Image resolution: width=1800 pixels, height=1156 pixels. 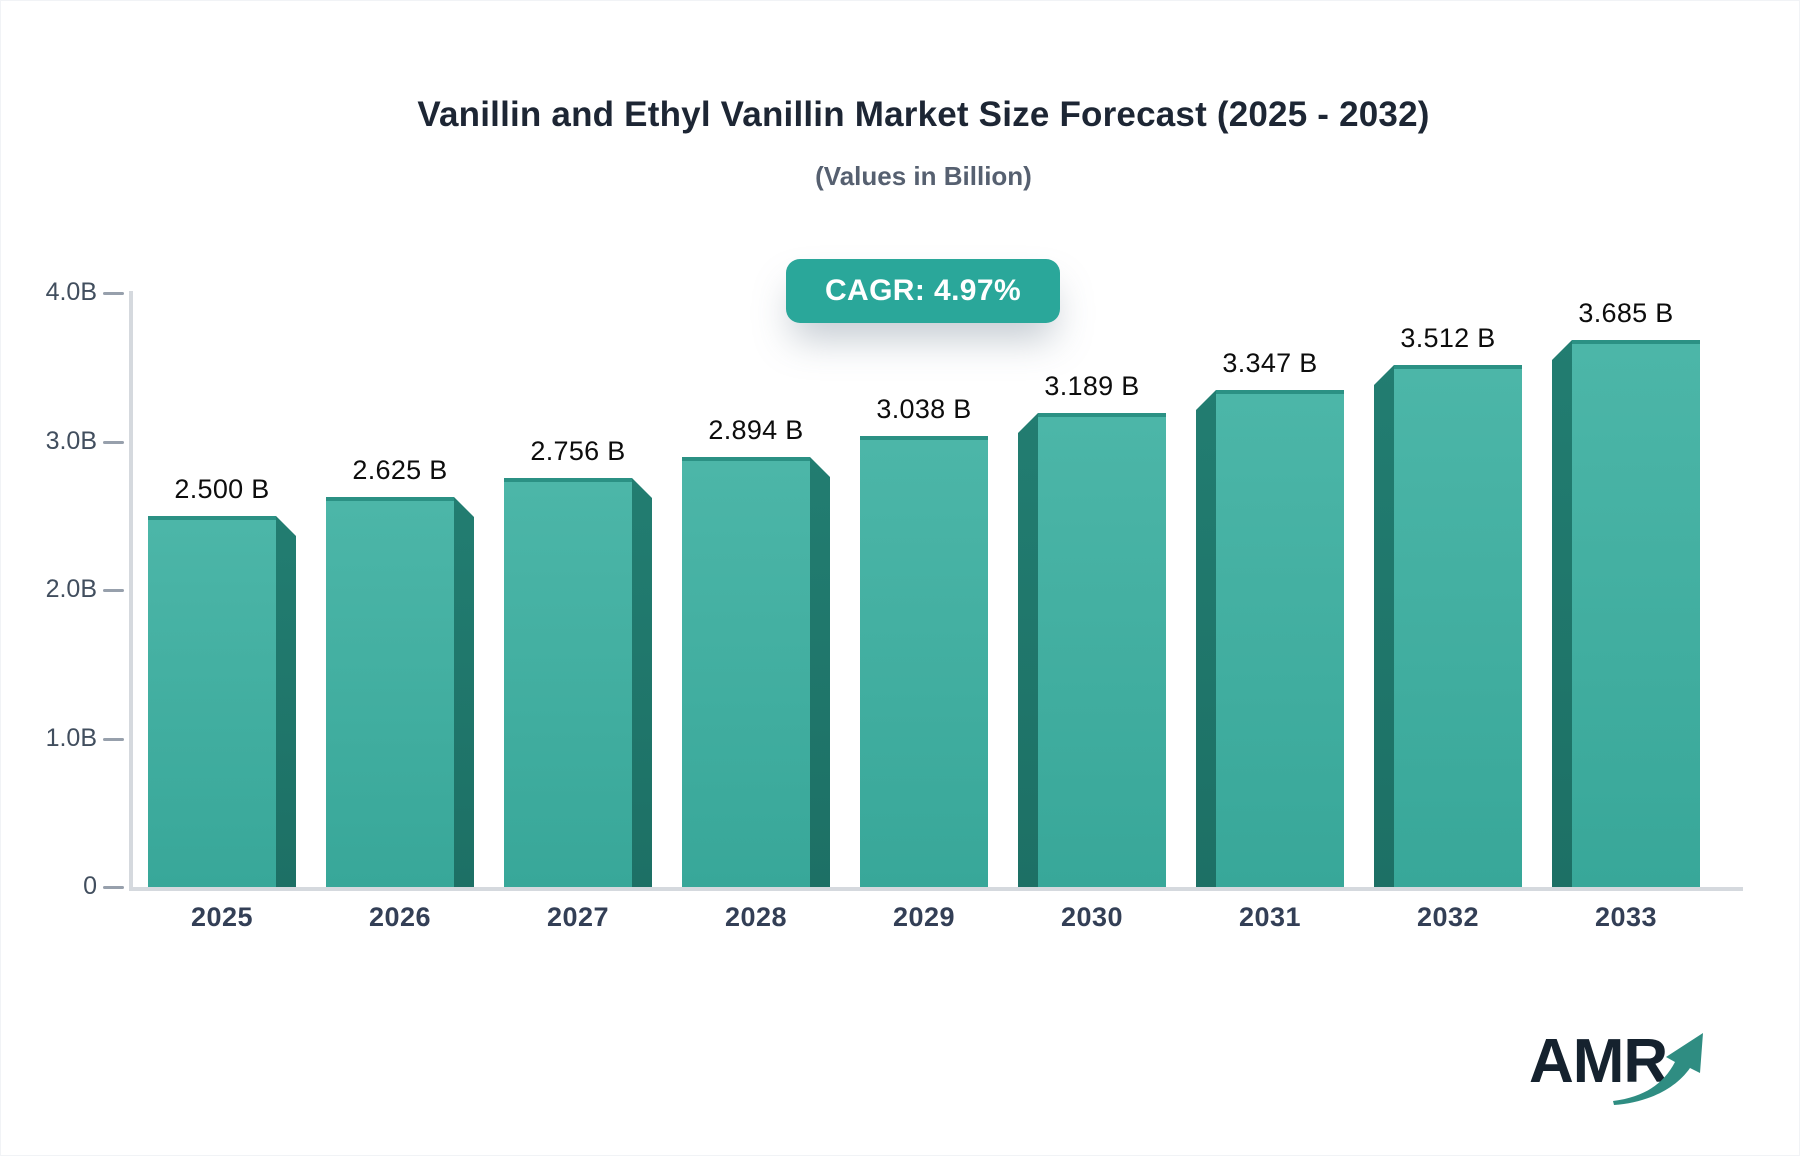 I want to click on bar-value-label: 3.512 B, so click(x=1448, y=338).